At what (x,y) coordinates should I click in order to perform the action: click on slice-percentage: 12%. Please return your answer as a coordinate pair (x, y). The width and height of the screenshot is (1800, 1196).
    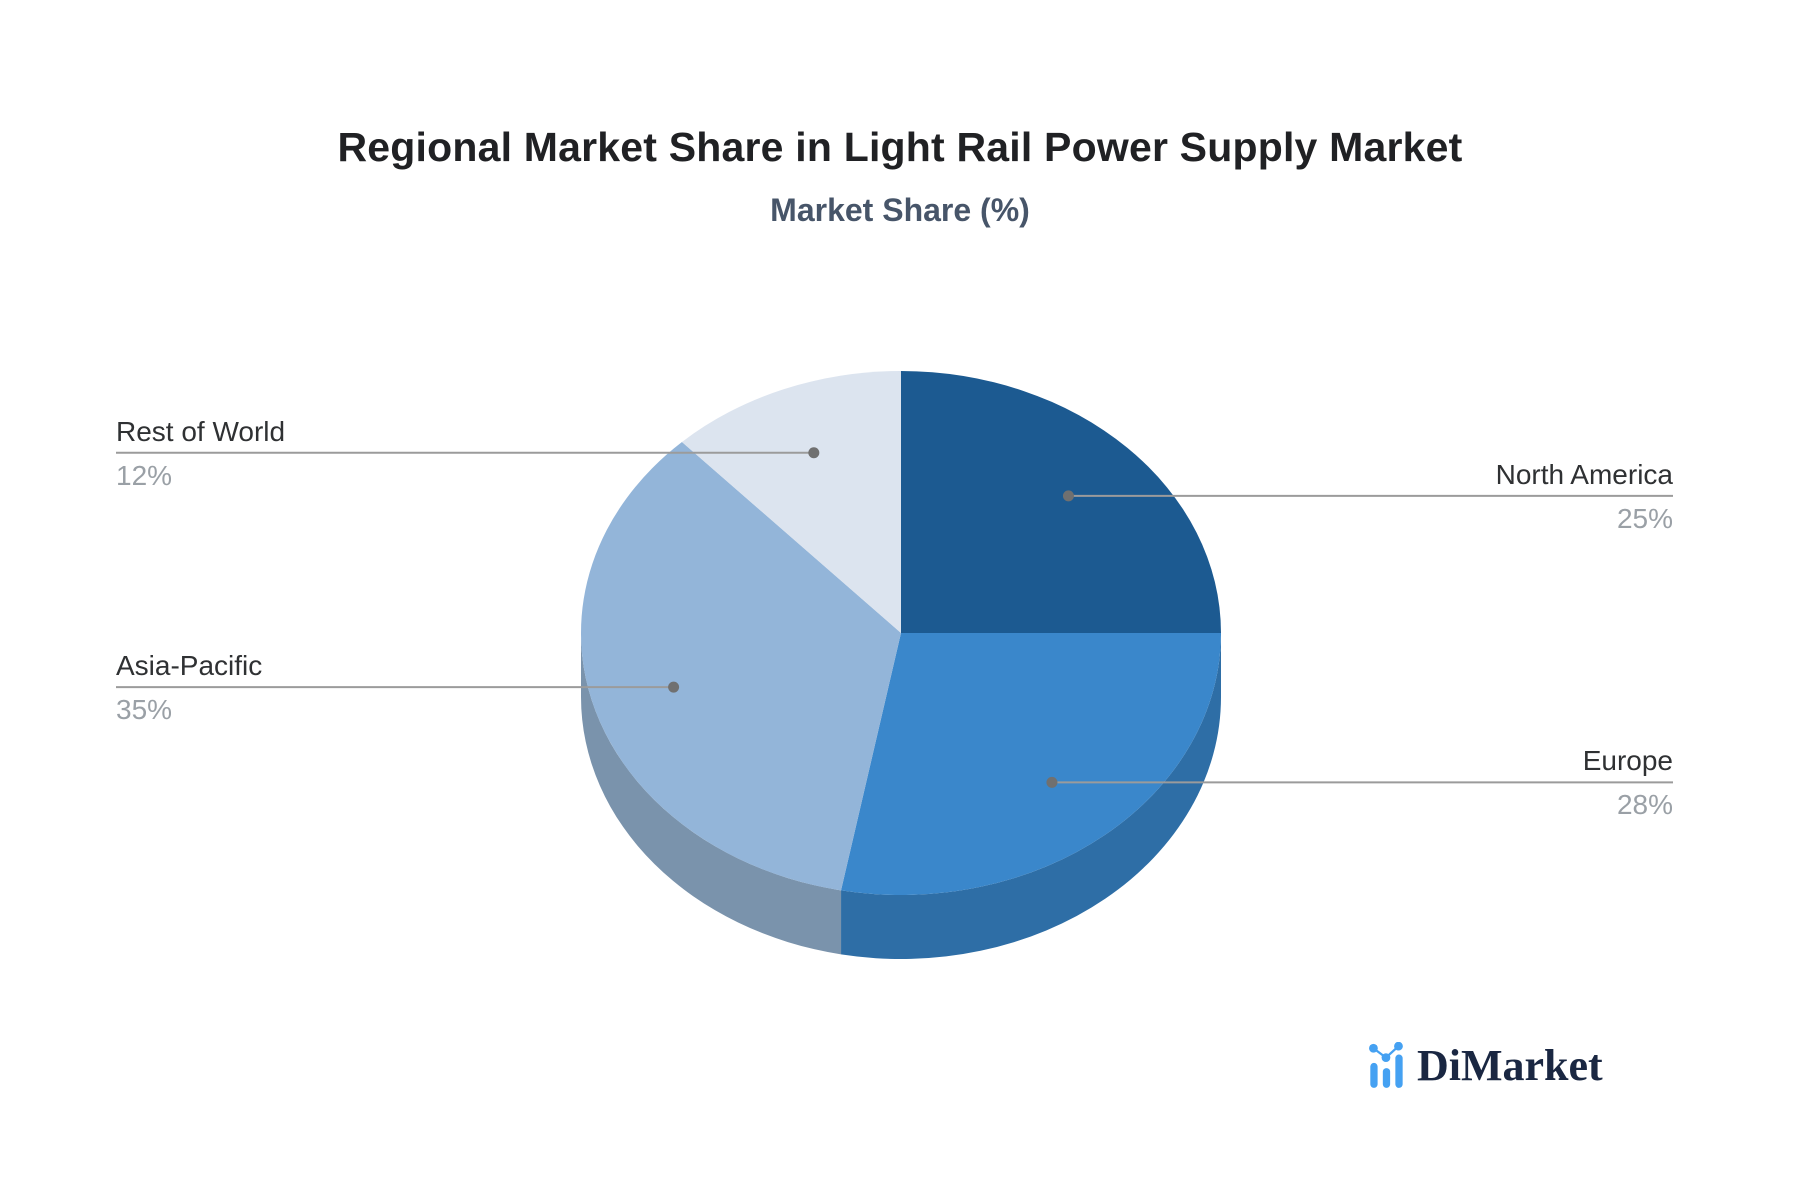
    Looking at the image, I should click on (144, 475).